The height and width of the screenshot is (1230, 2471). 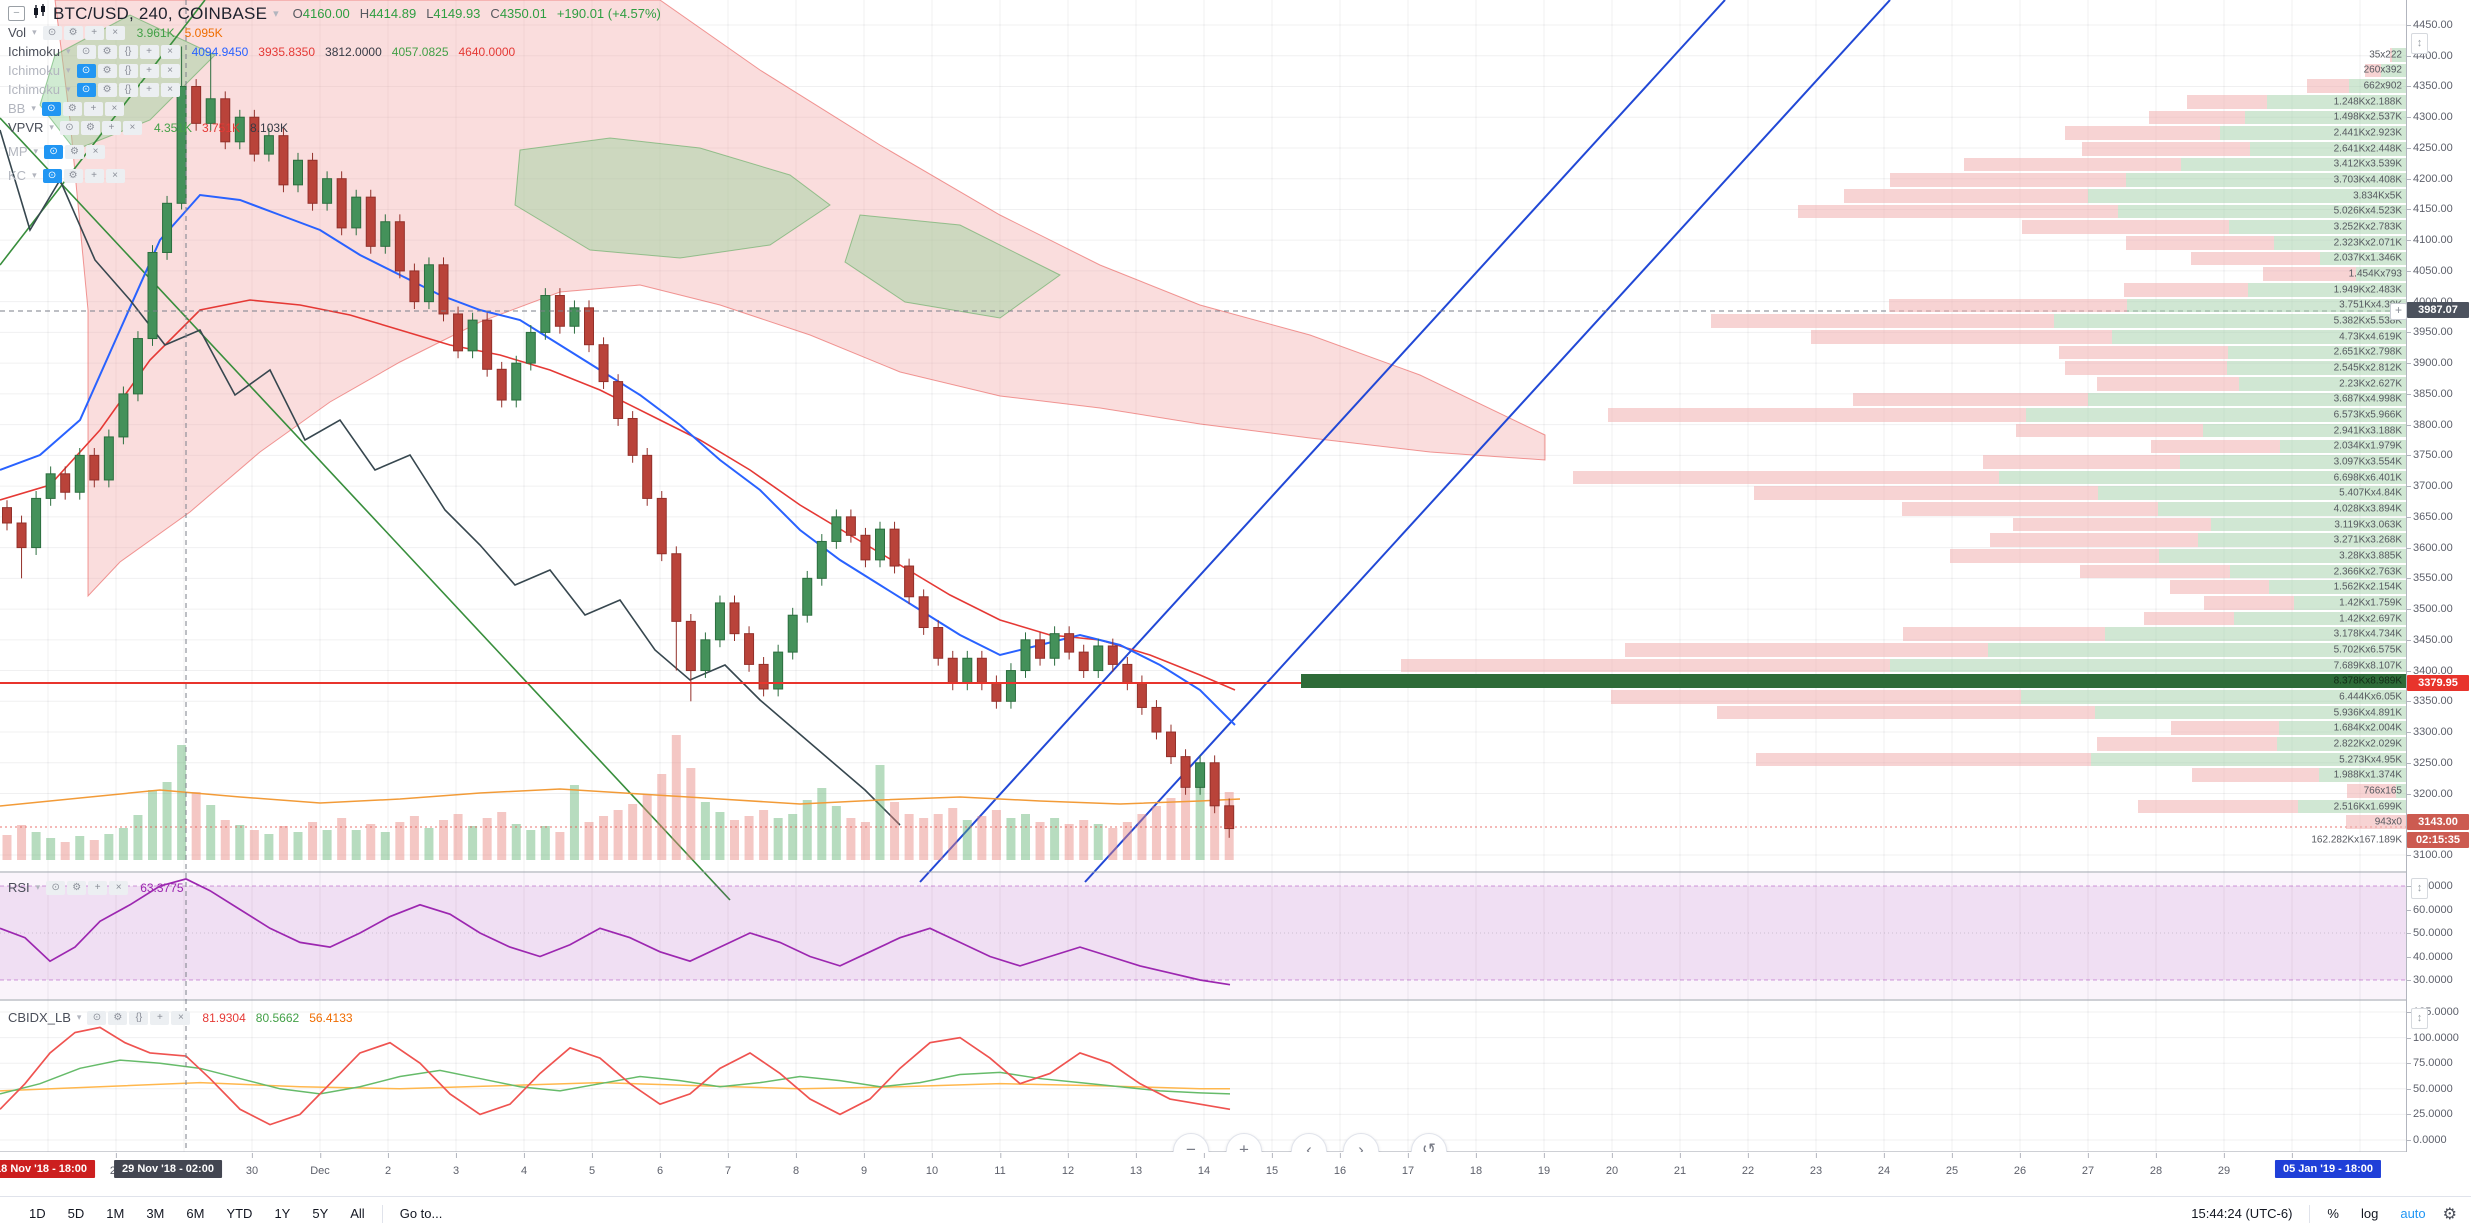 What do you see at coordinates (16, 13) in the screenshot?
I see `collapse-icon: −` at bounding box center [16, 13].